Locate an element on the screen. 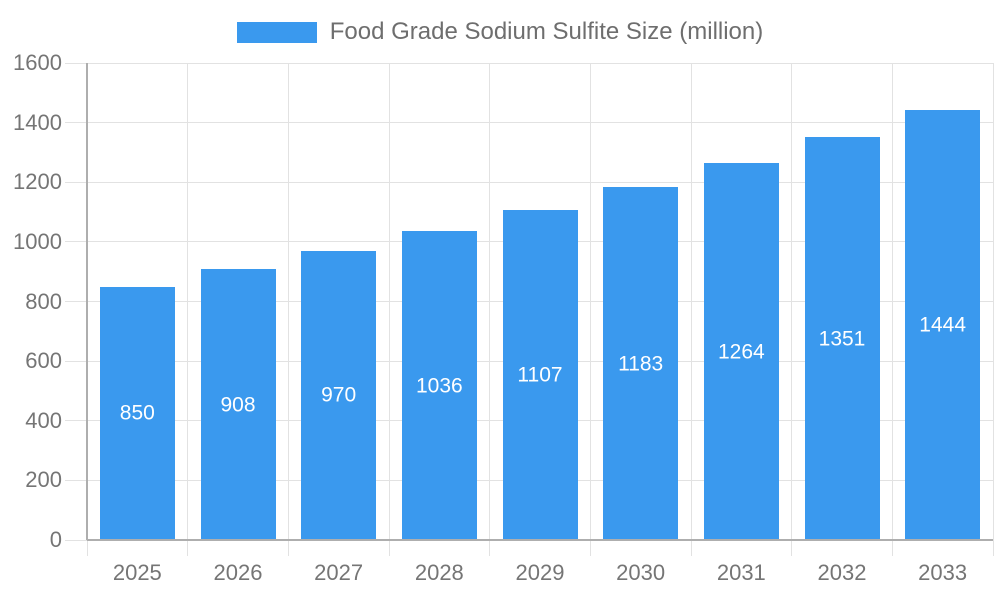 The image size is (1000, 600). legend: Food Grade Sodium Sulfite Size (million) is located at coordinates (500, 32).